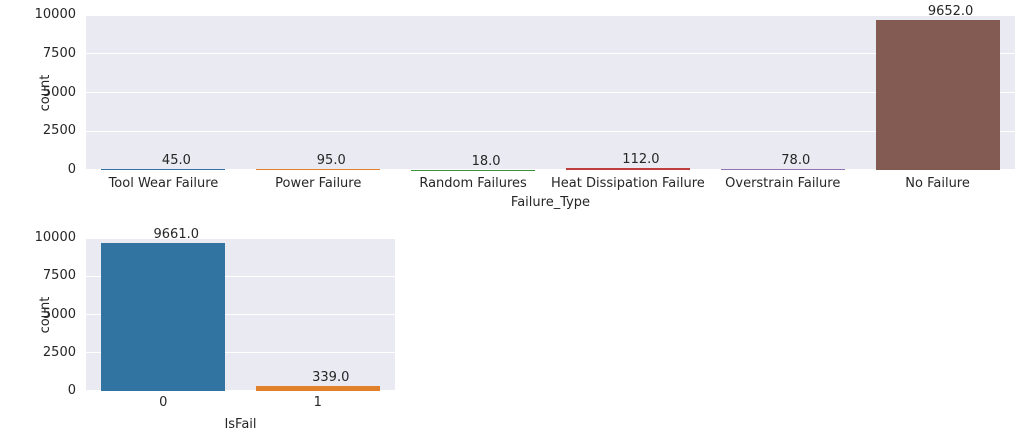 The image size is (1023, 444). What do you see at coordinates (550, 202) in the screenshot?
I see `x-axis-label: Failure_Type` at bounding box center [550, 202].